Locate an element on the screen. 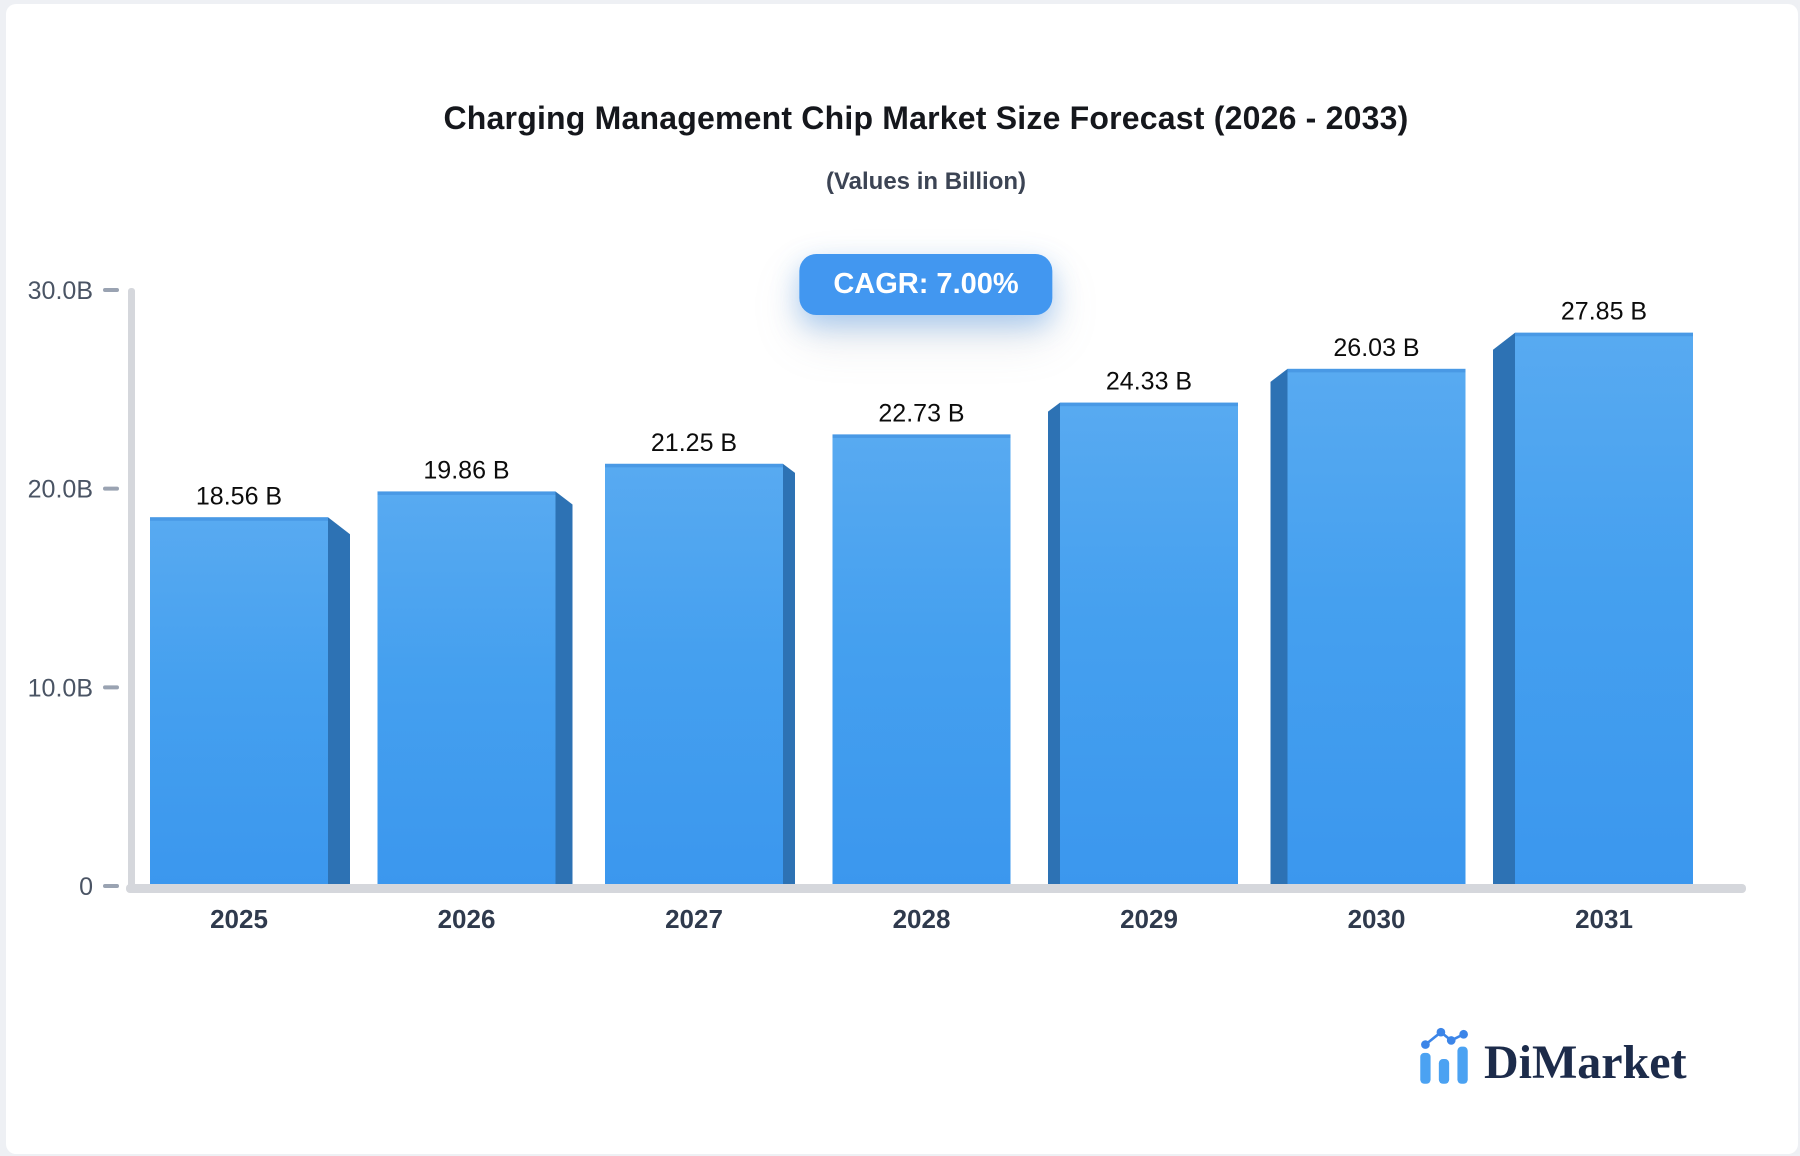 This screenshot has height=1156, width=1800. brand-name: DiMarket is located at coordinates (1585, 1063).